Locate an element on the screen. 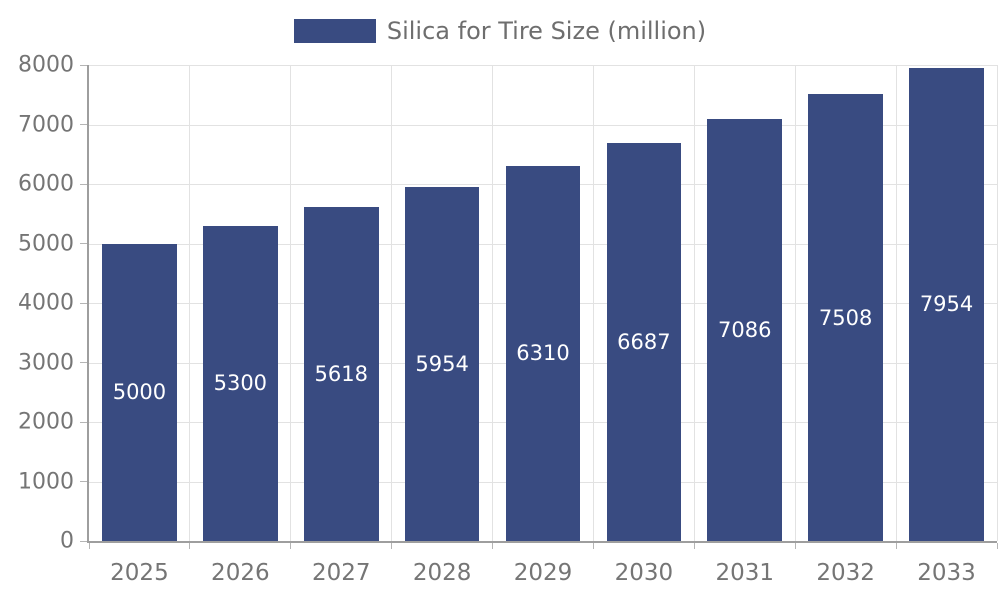 The image size is (1000, 600). bar-value-label: 7086 is located at coordinates (745, 330).